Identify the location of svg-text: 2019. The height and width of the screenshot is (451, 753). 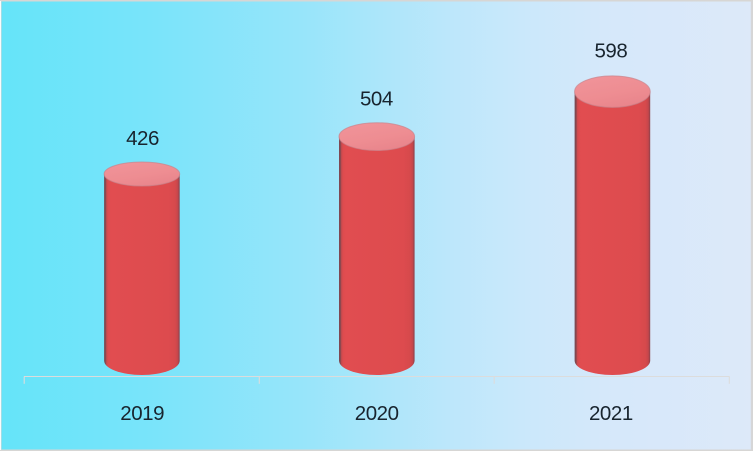
(142, 413).